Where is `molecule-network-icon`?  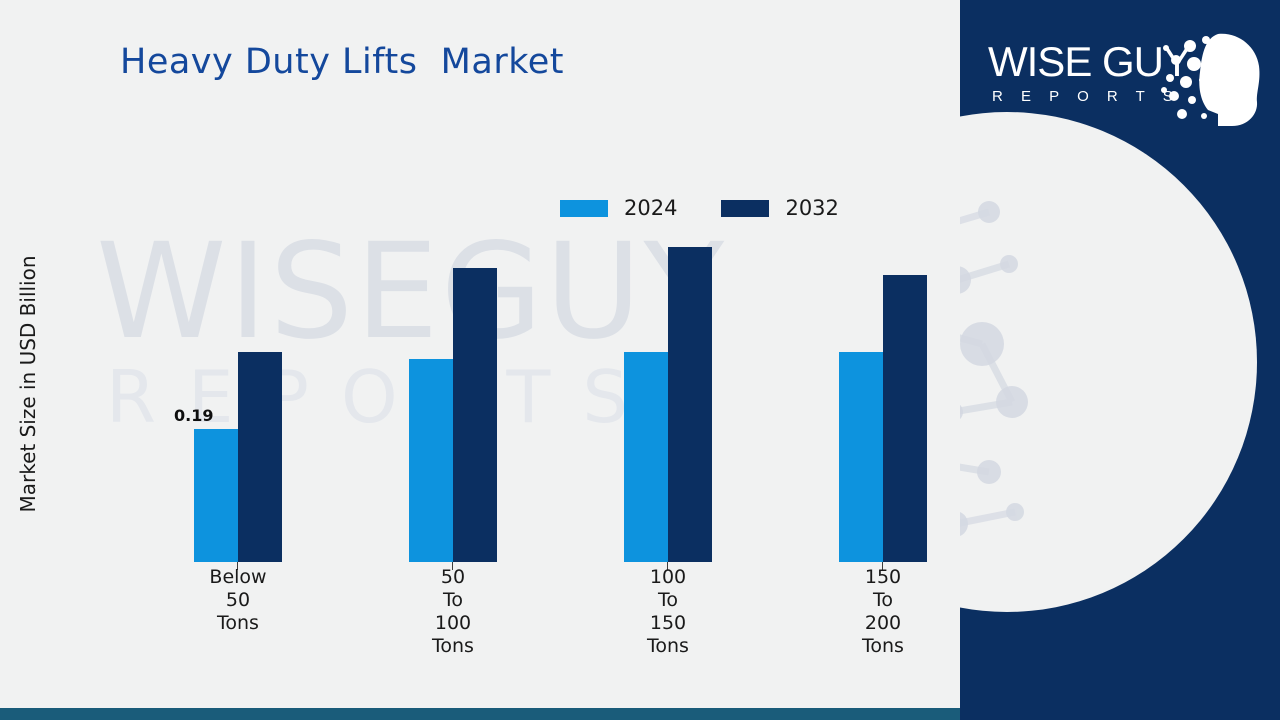
molecule-network-icon is located at coordinates (994, 368).